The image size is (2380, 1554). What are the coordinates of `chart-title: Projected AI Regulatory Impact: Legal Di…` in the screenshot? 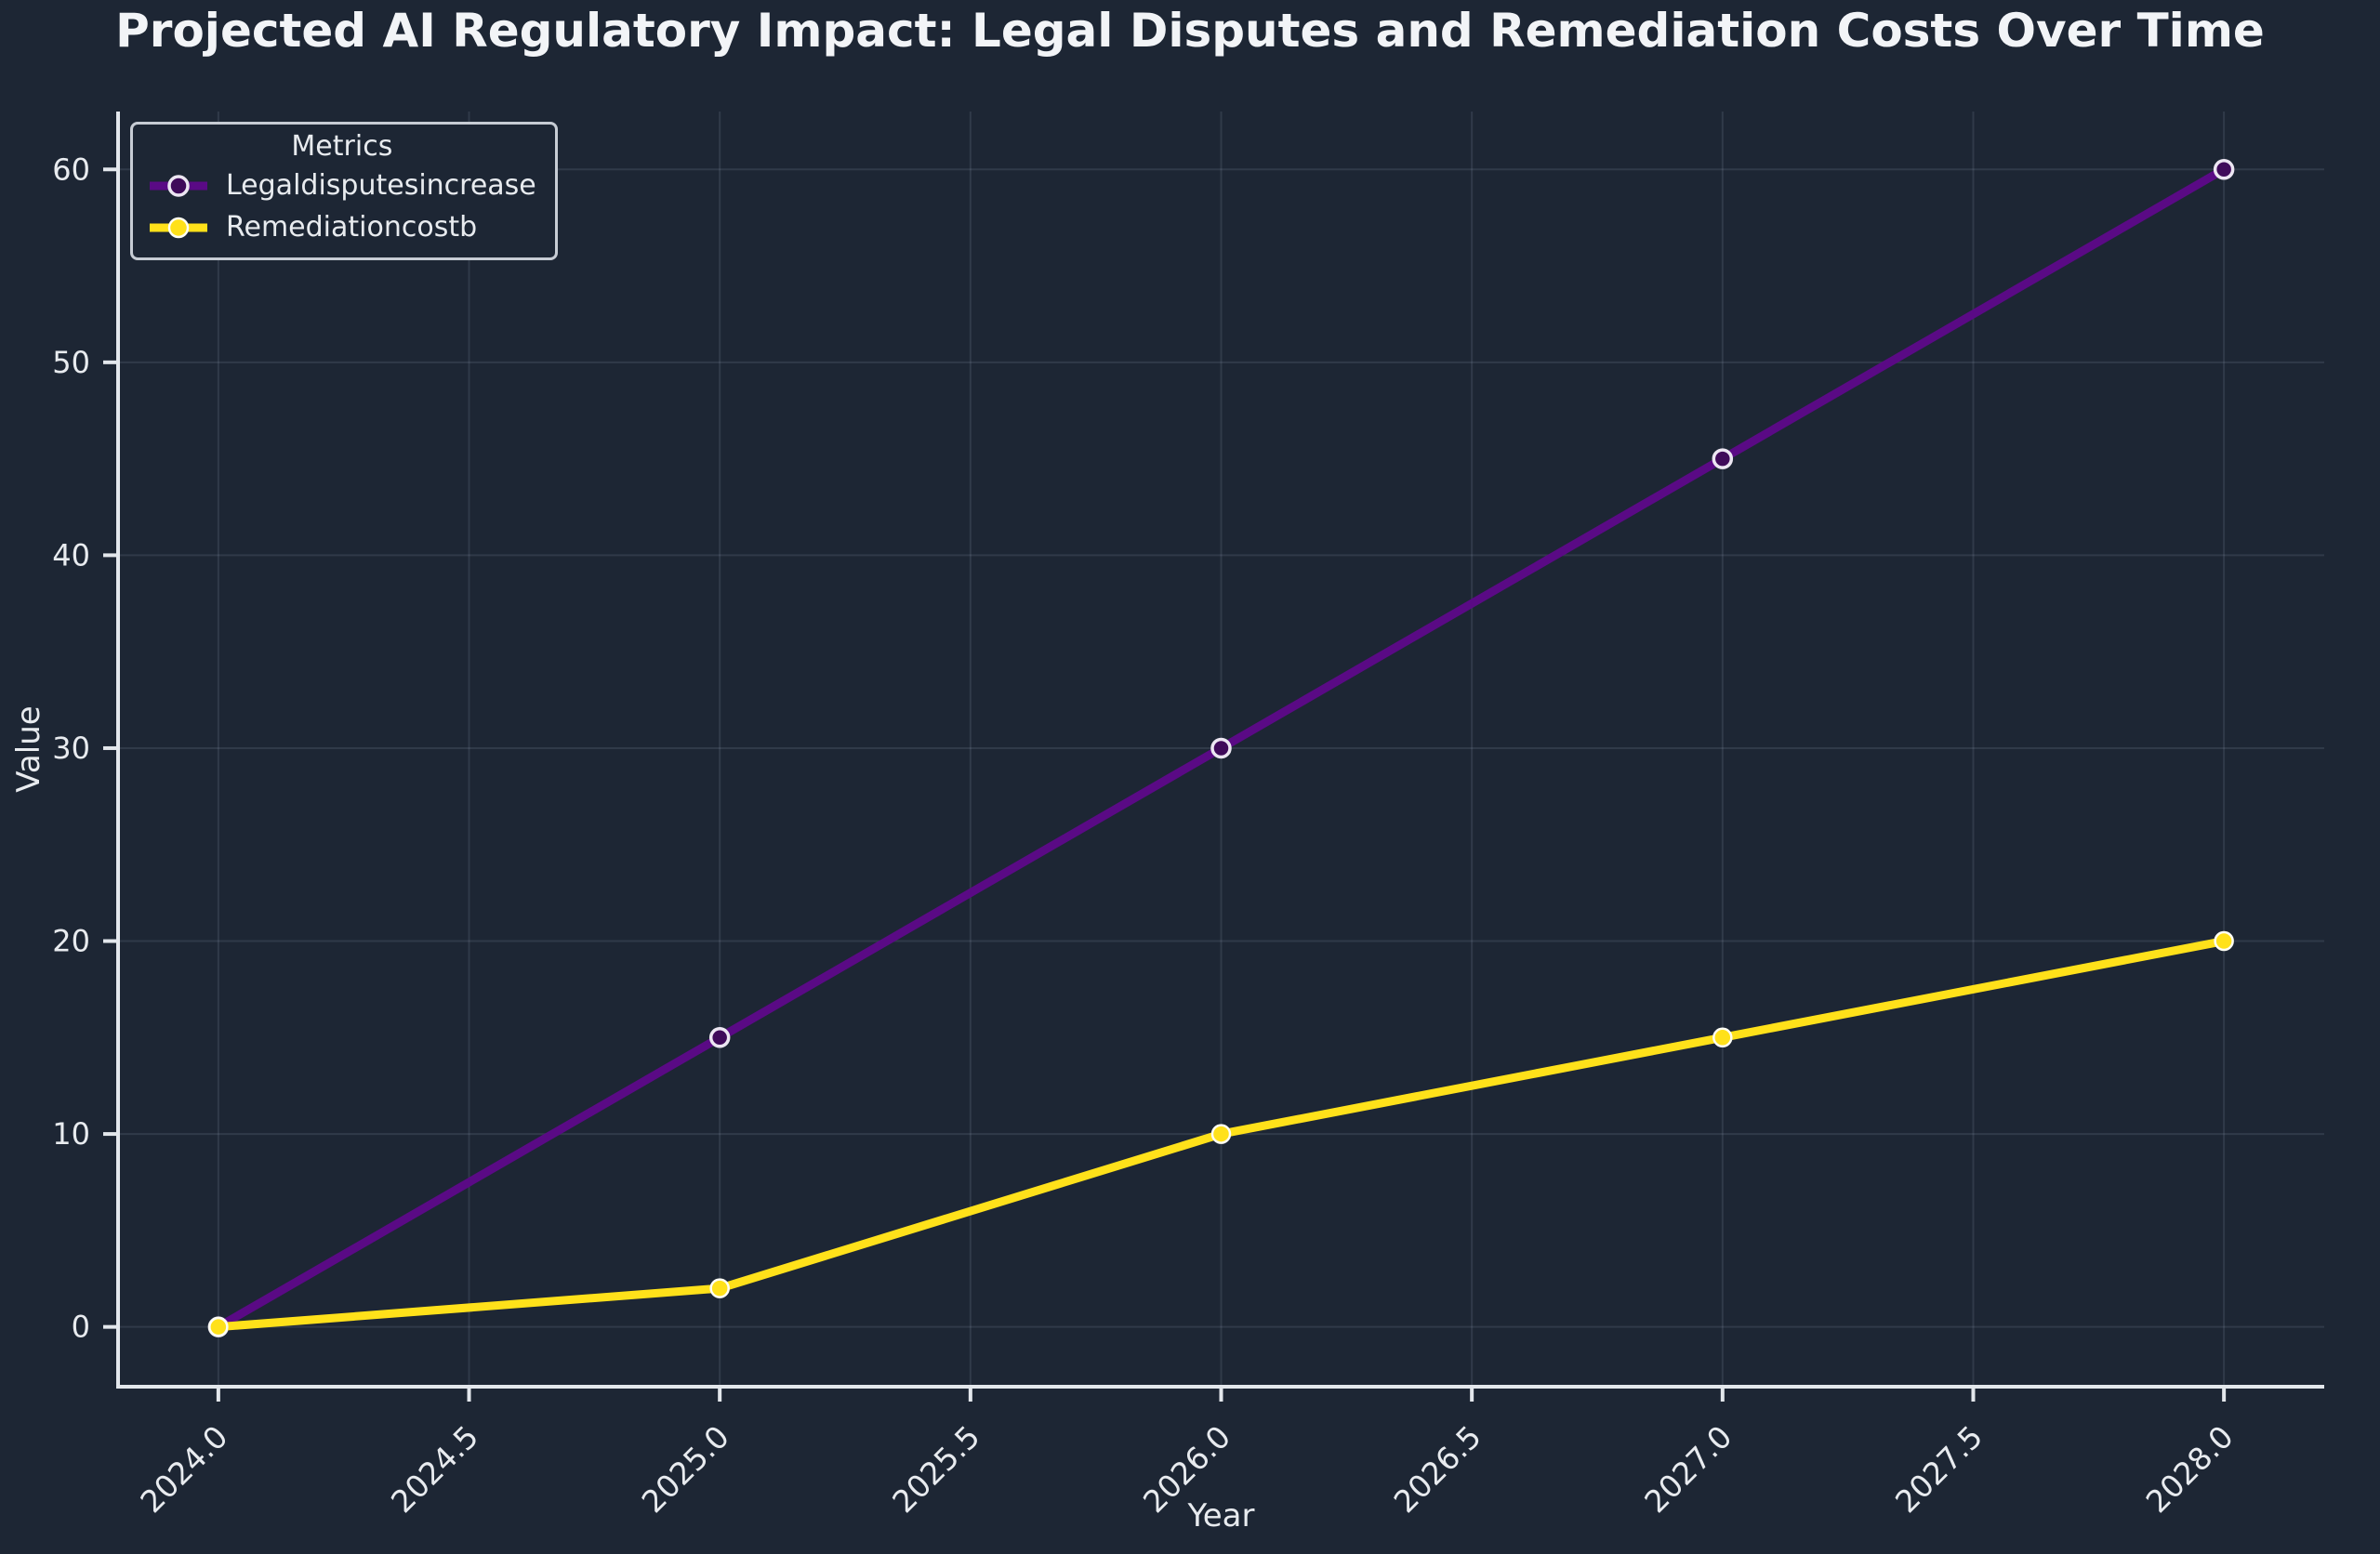 It's located at (1190, 31).